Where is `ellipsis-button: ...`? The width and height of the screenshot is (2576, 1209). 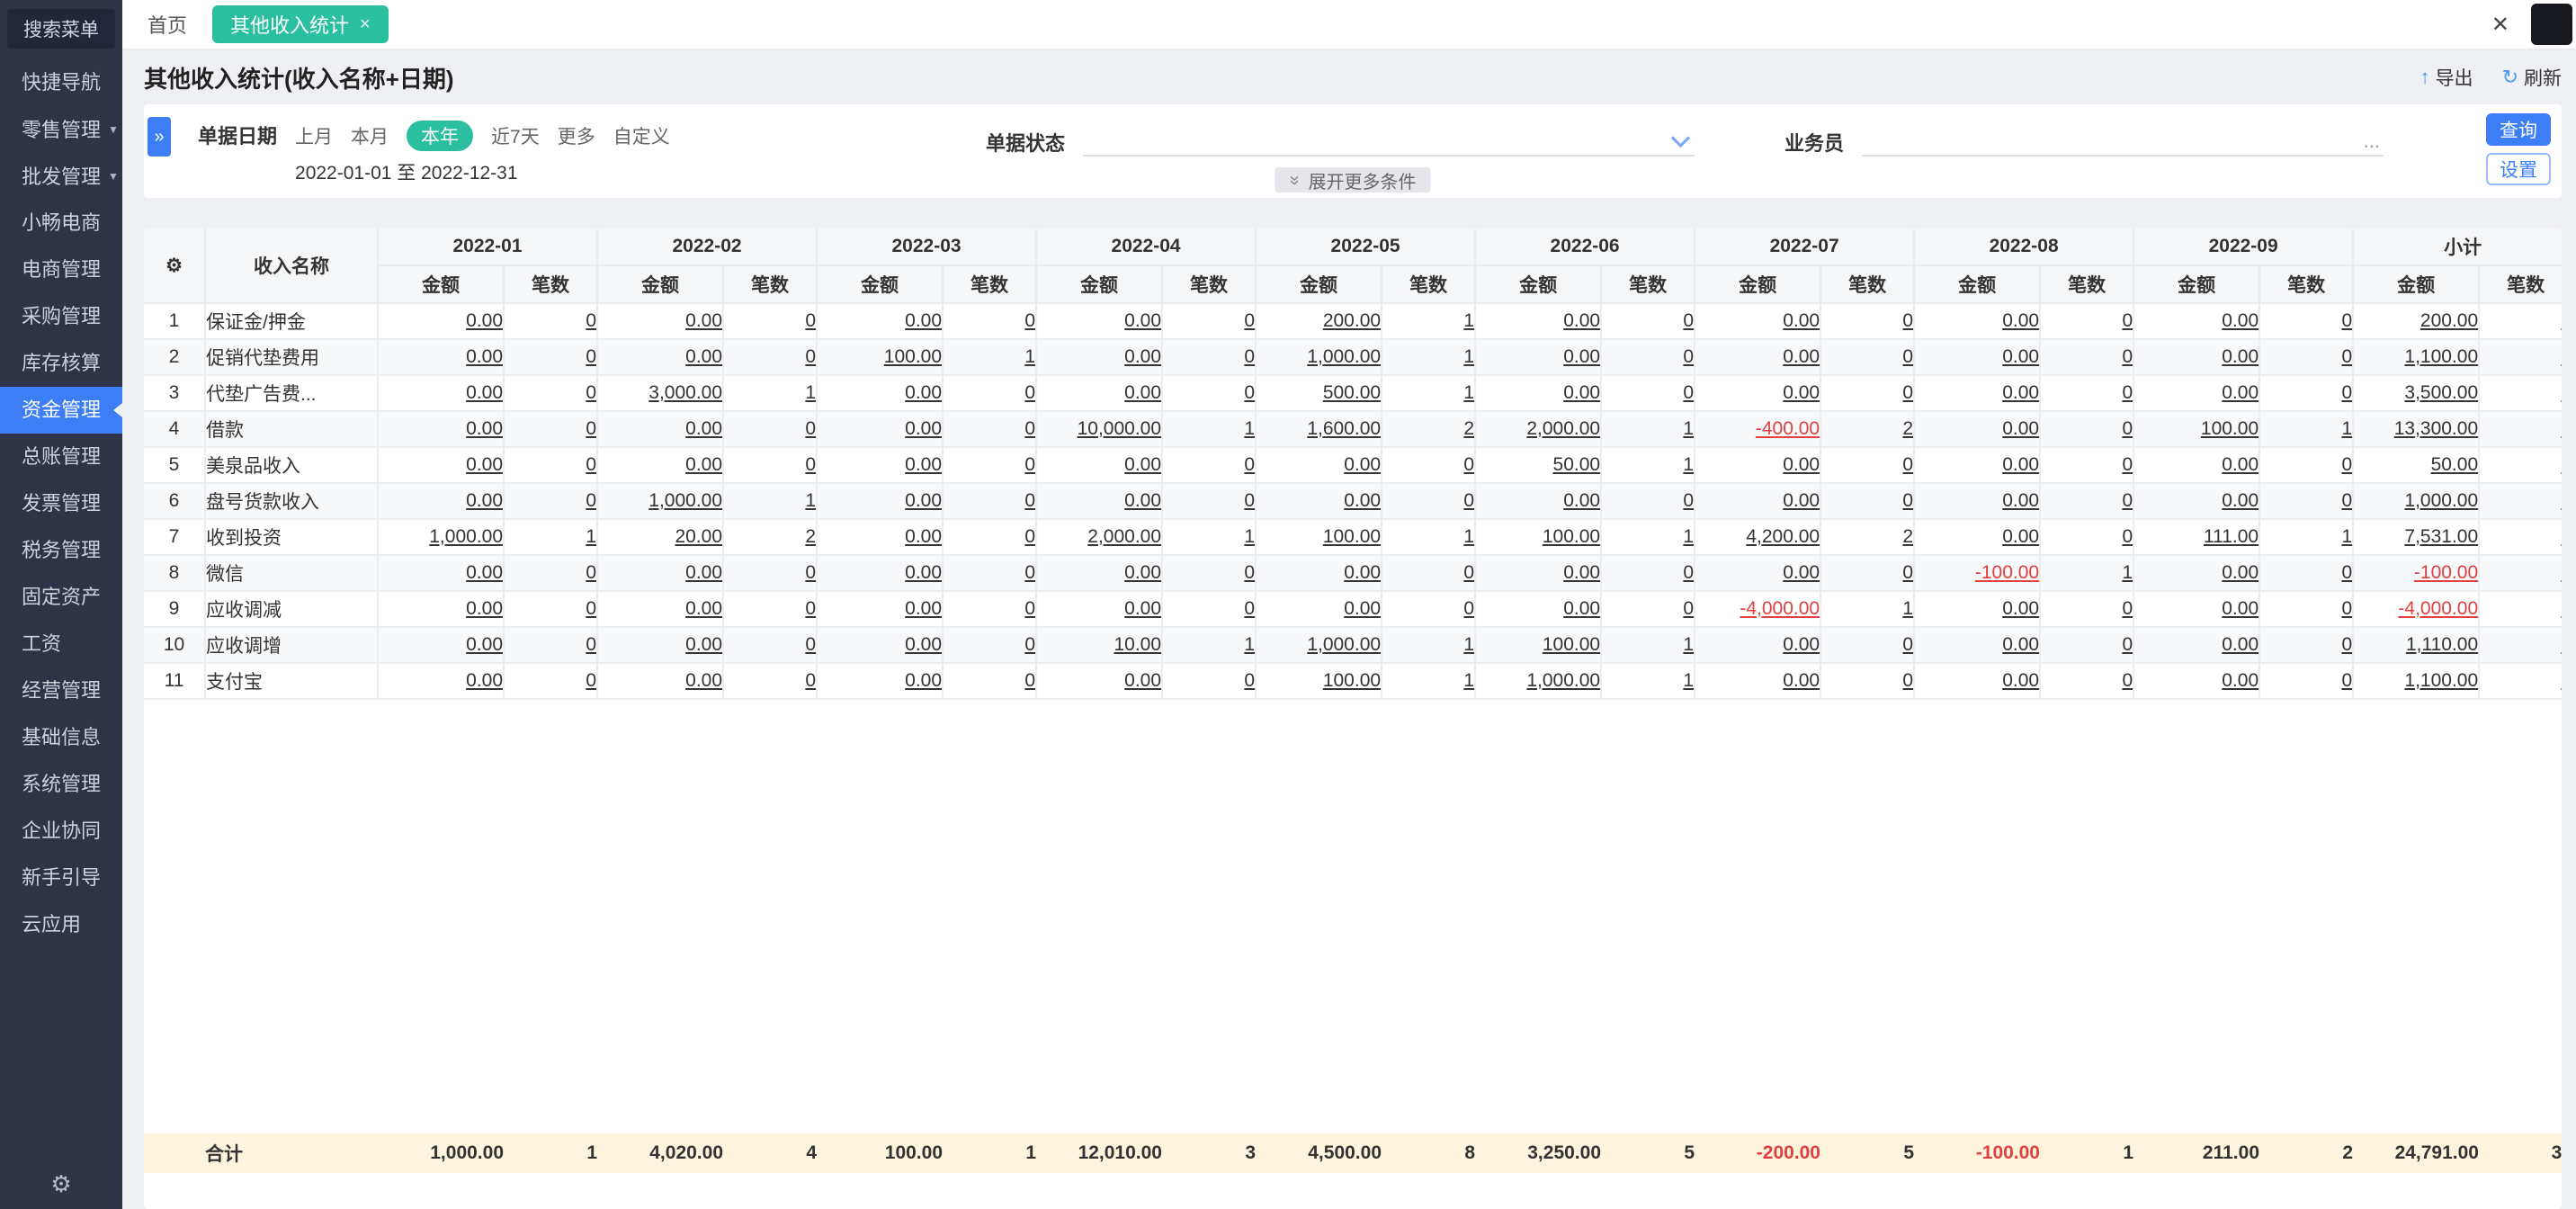 ellipsis-button: ... is located at coordinates (2372, 141).